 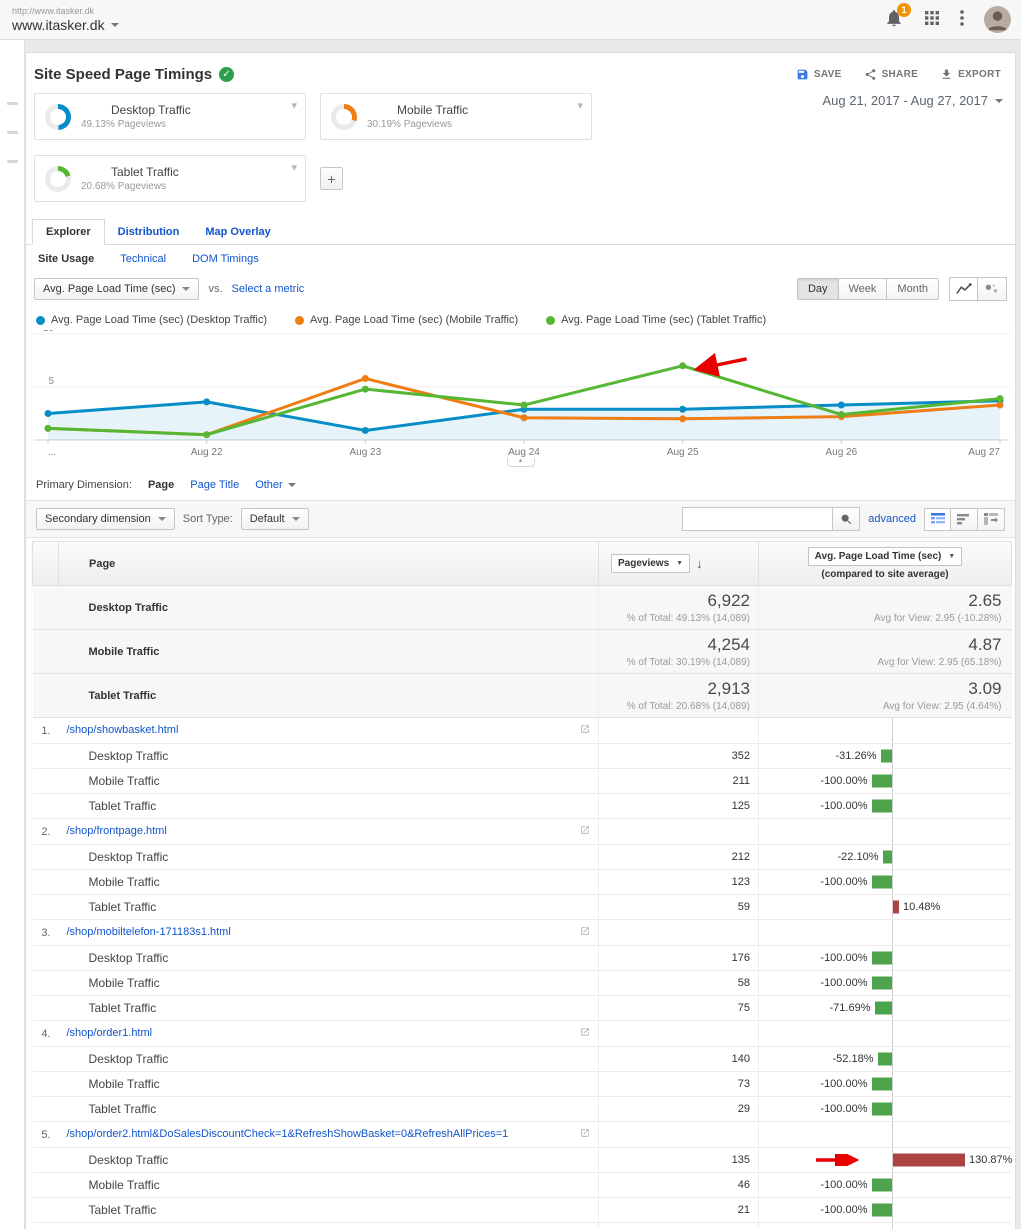 I want to click on pivot-view-button, so click(x=991, y=519).